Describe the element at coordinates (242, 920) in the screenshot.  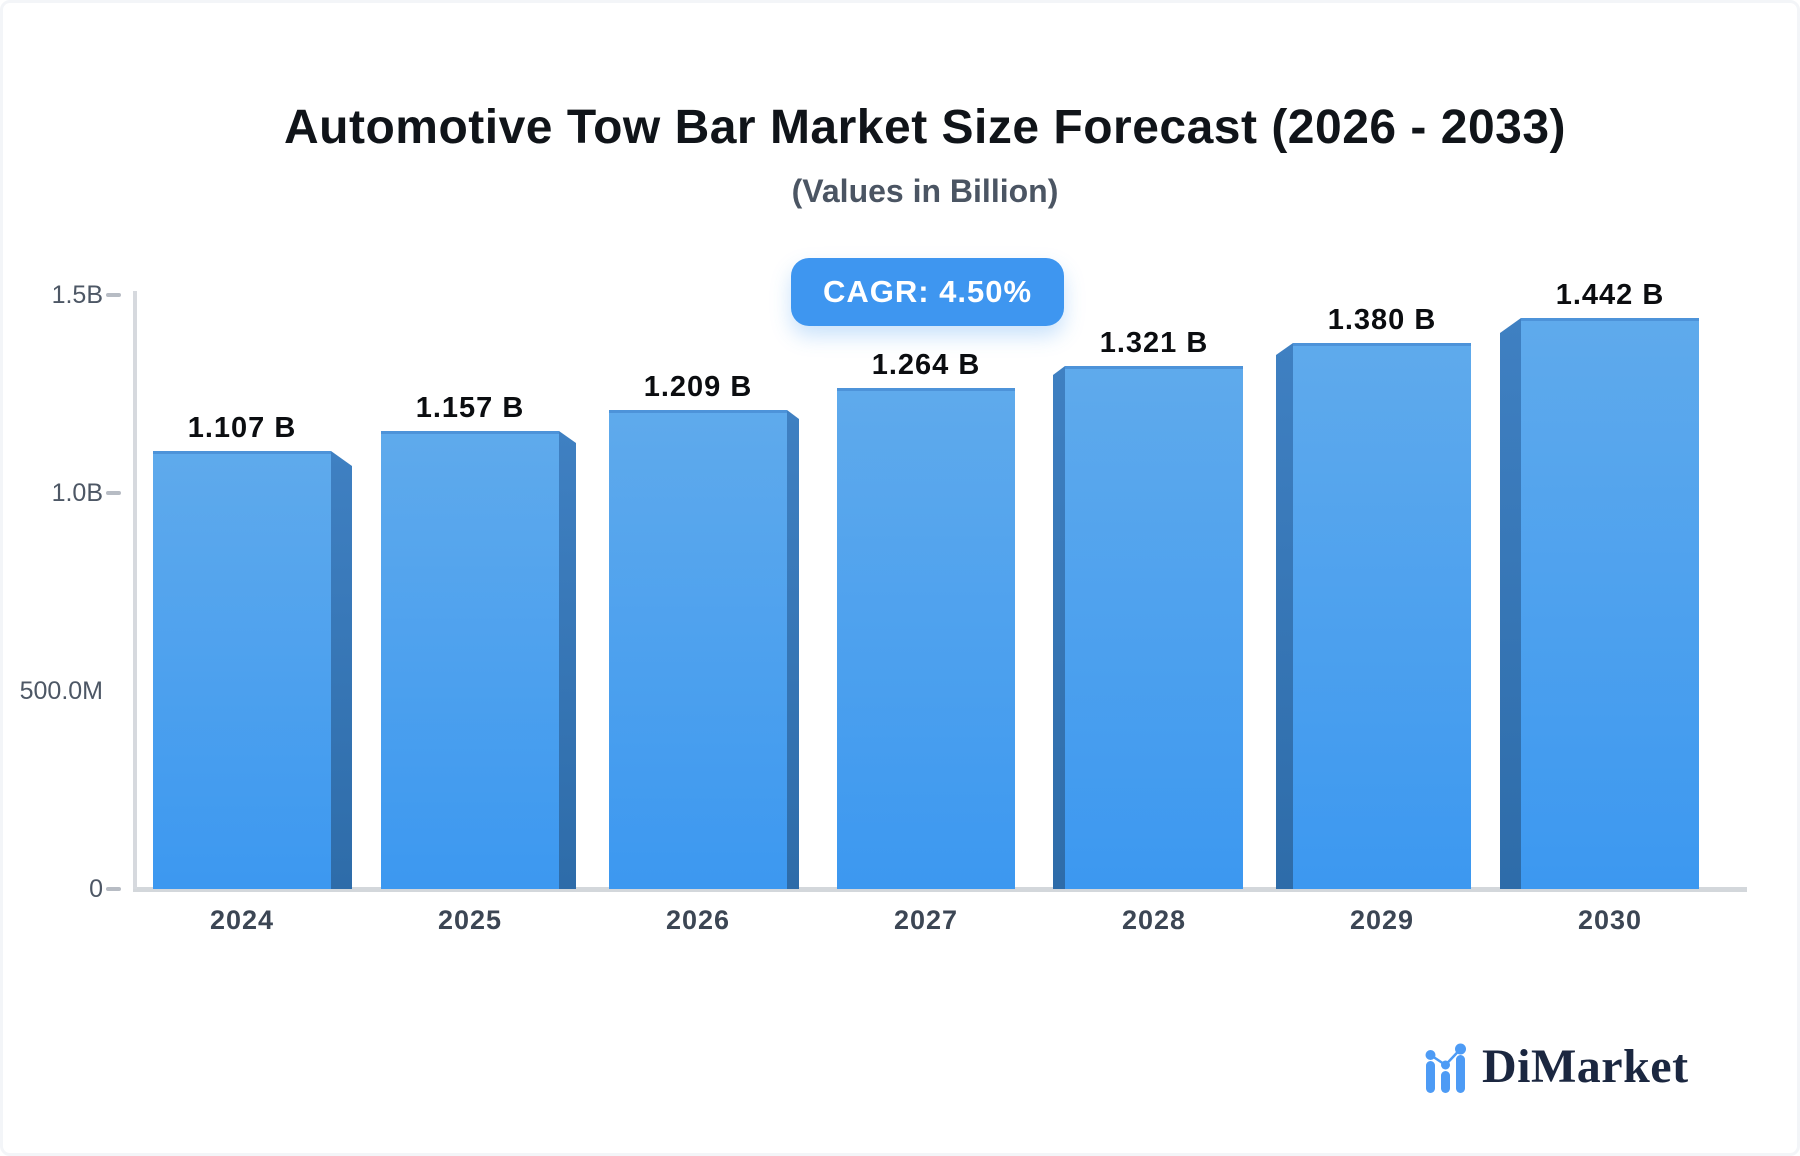
I see `x-axis-label: 2024` at that location.